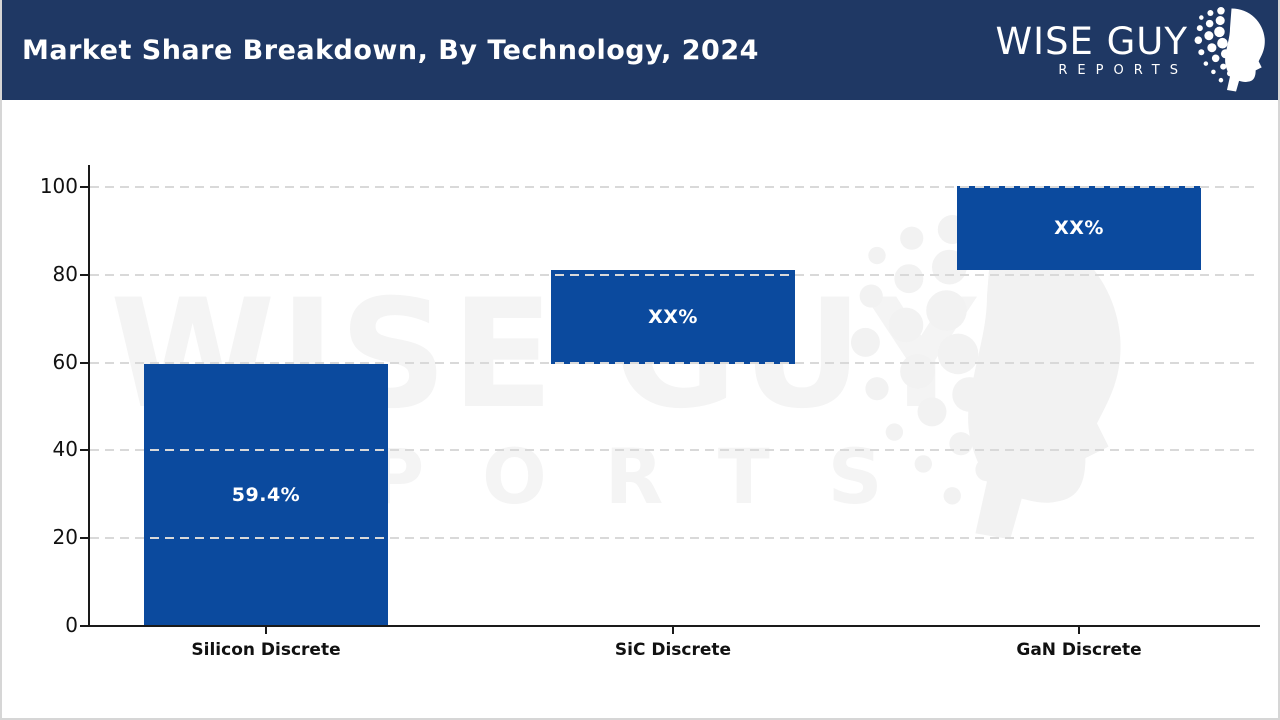 This screenshot has height=720, width=1280. I want to click on dotted-head-icon, so click(1229, 49).